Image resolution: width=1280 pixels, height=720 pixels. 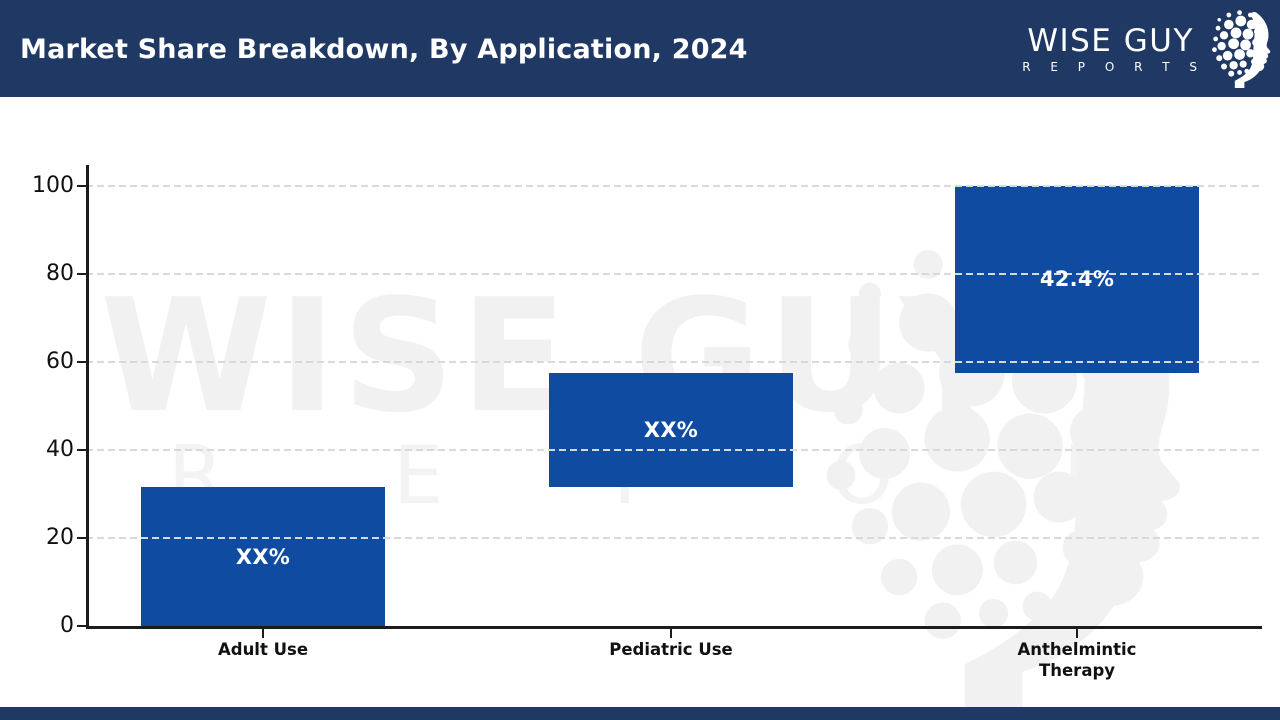 I want to click on brand-face-icon, so click(x=1239, y=48).